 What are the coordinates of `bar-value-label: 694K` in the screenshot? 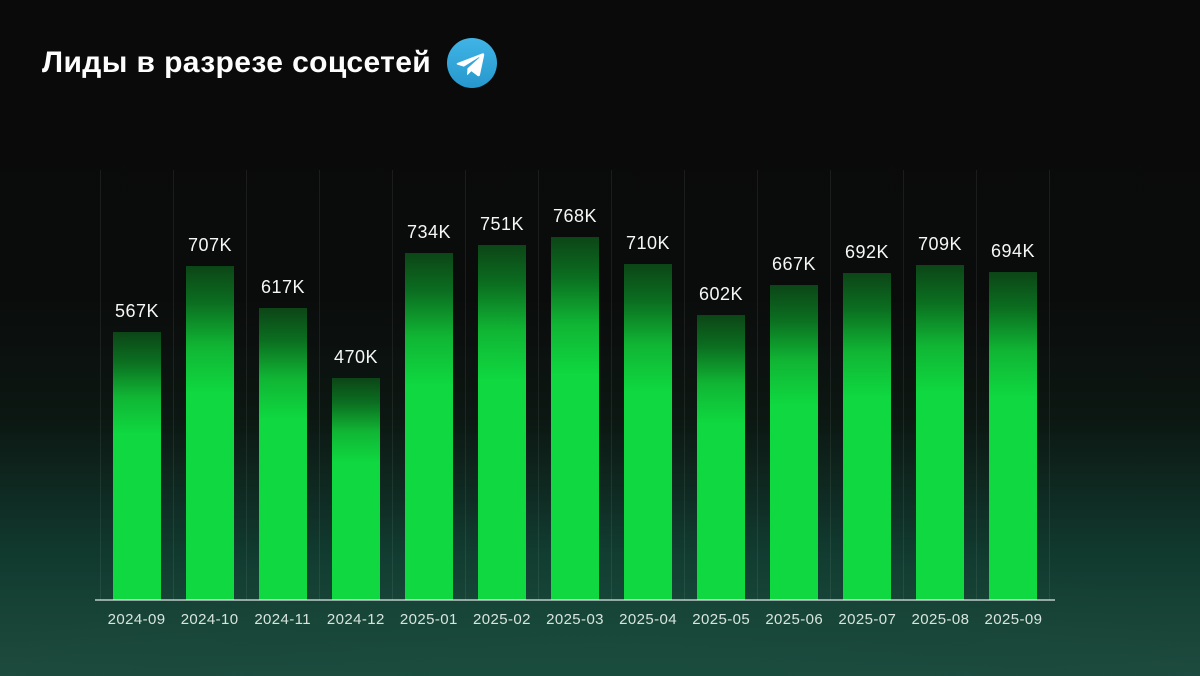 It's located at (1013, 251).